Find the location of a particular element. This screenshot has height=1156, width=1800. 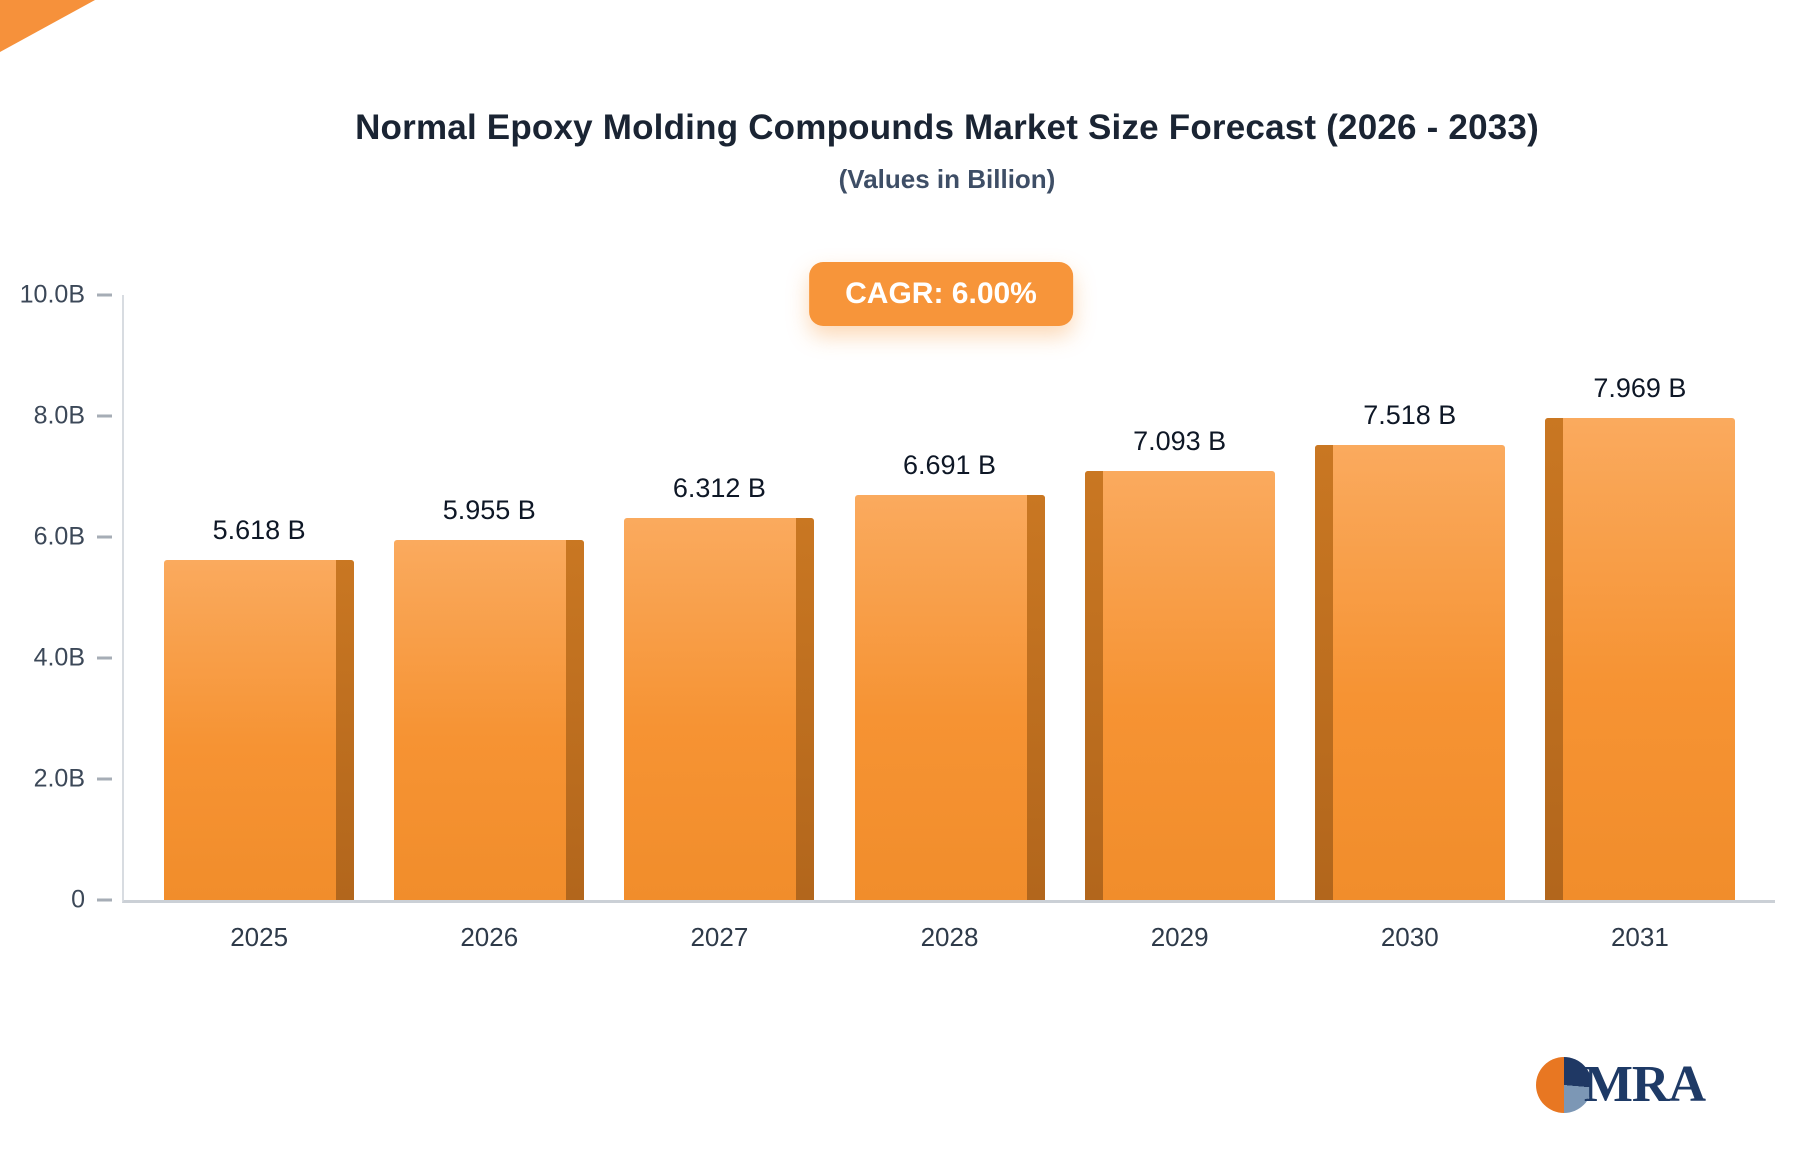

bar-group: 7.093 B 2029 is located at coordinates (1179, 623).